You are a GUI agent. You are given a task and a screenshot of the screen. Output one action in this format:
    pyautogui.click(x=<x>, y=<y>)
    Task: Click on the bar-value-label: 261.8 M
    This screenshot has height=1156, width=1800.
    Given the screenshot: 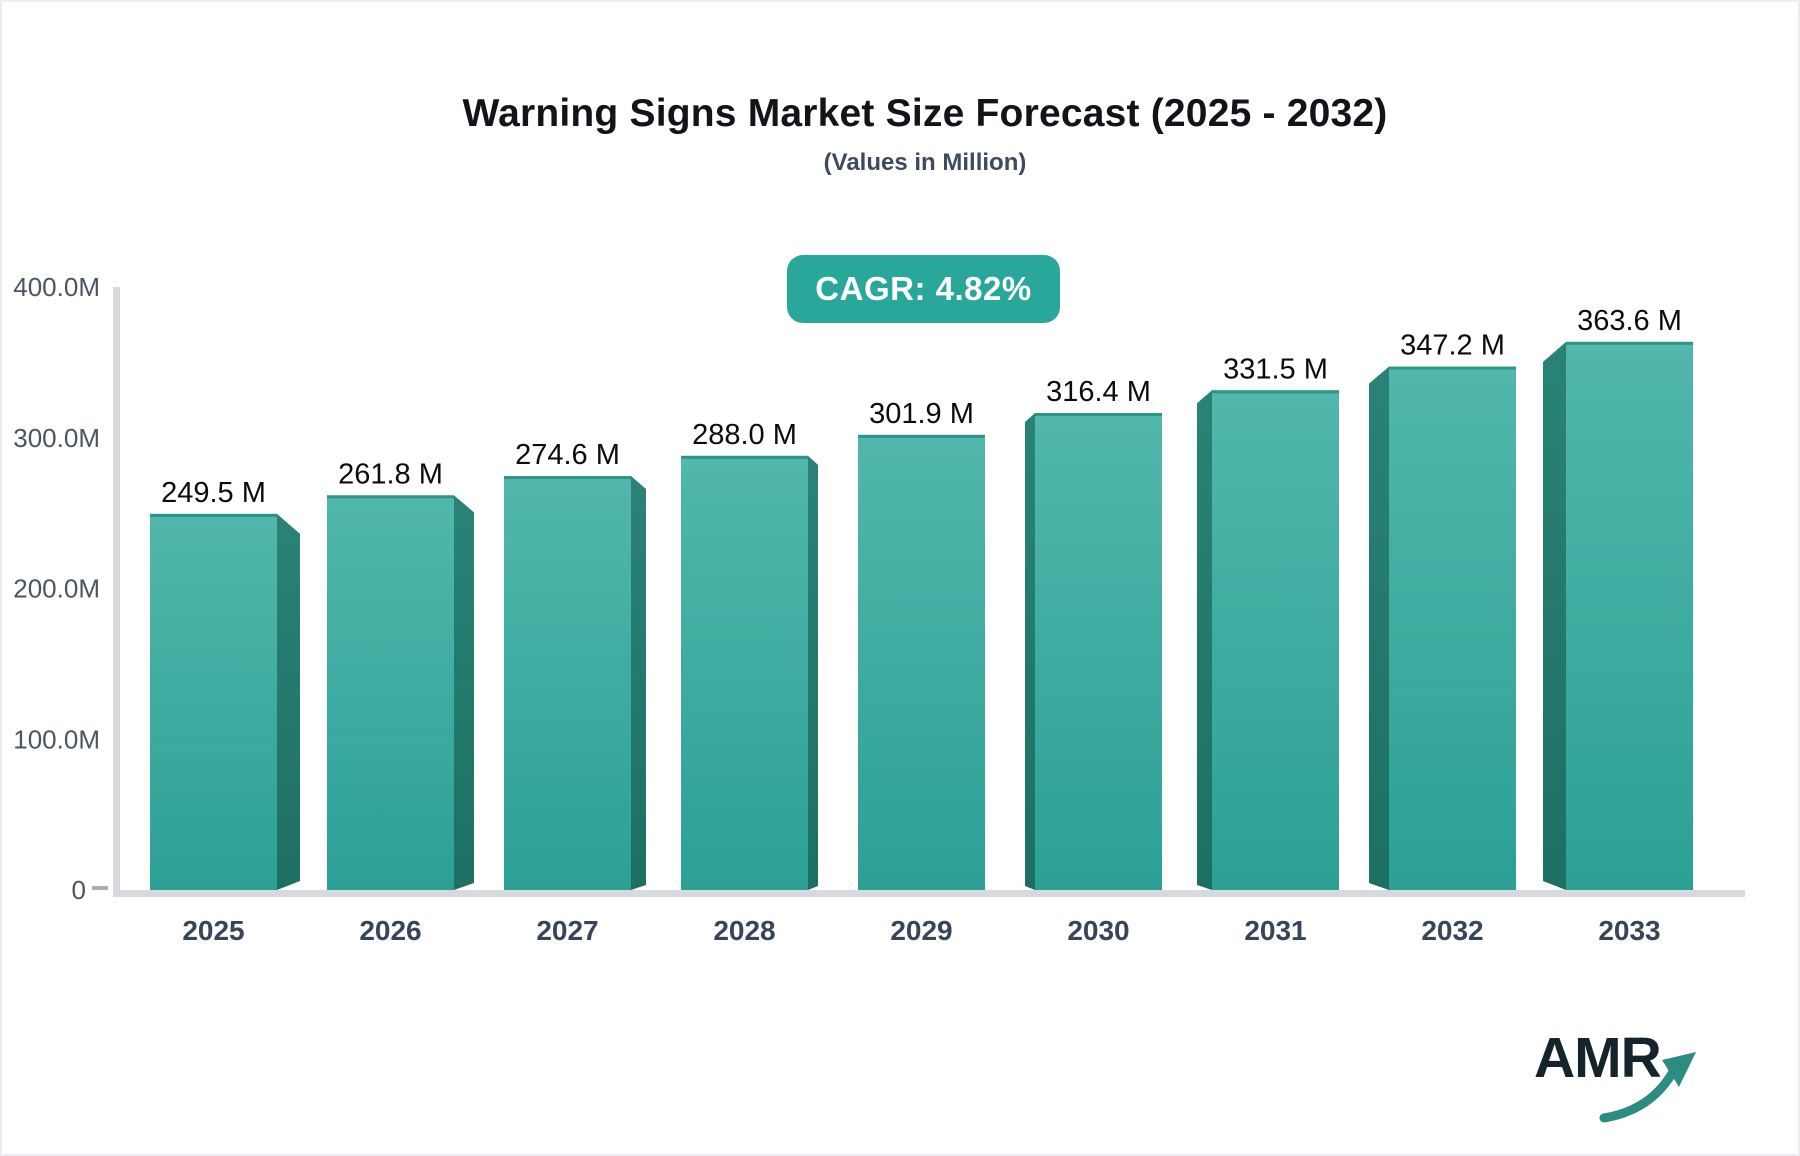 What is the action you would take?
    pyautogui.click(x=390, y=474)
    